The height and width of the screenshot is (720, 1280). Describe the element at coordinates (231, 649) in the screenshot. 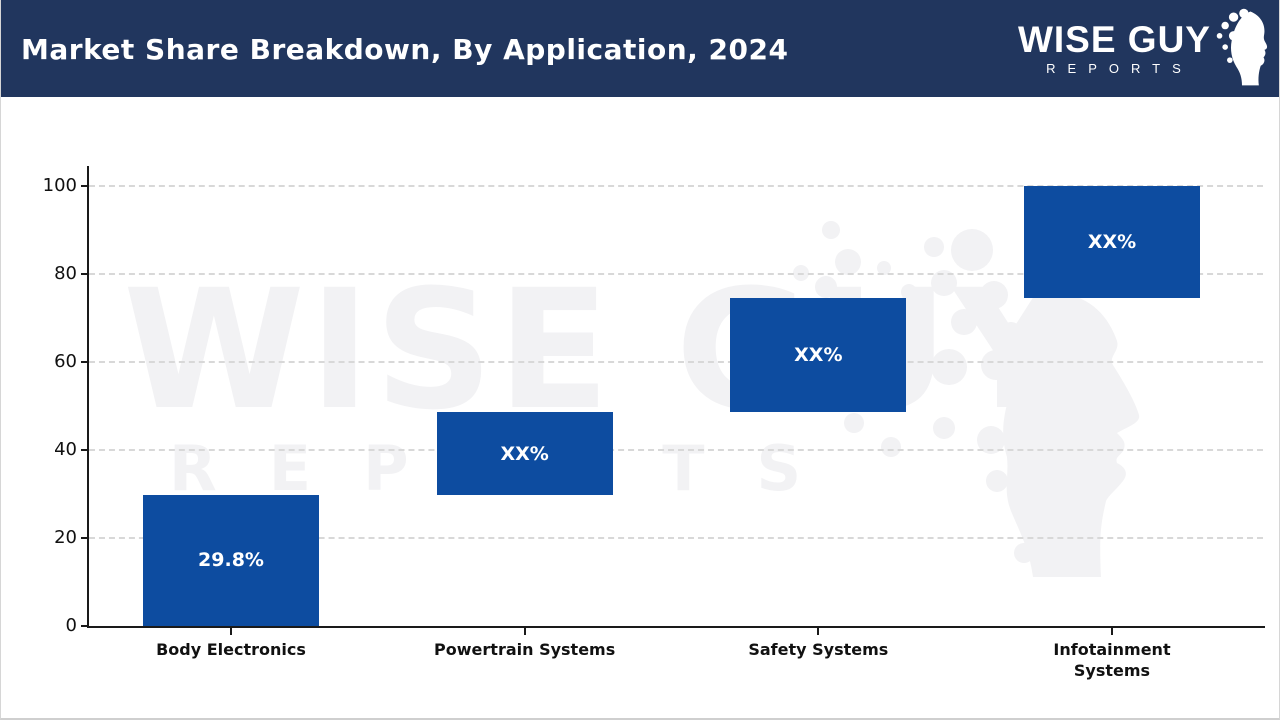

I see `x-axis-category-label: Body Electronics` at that location.